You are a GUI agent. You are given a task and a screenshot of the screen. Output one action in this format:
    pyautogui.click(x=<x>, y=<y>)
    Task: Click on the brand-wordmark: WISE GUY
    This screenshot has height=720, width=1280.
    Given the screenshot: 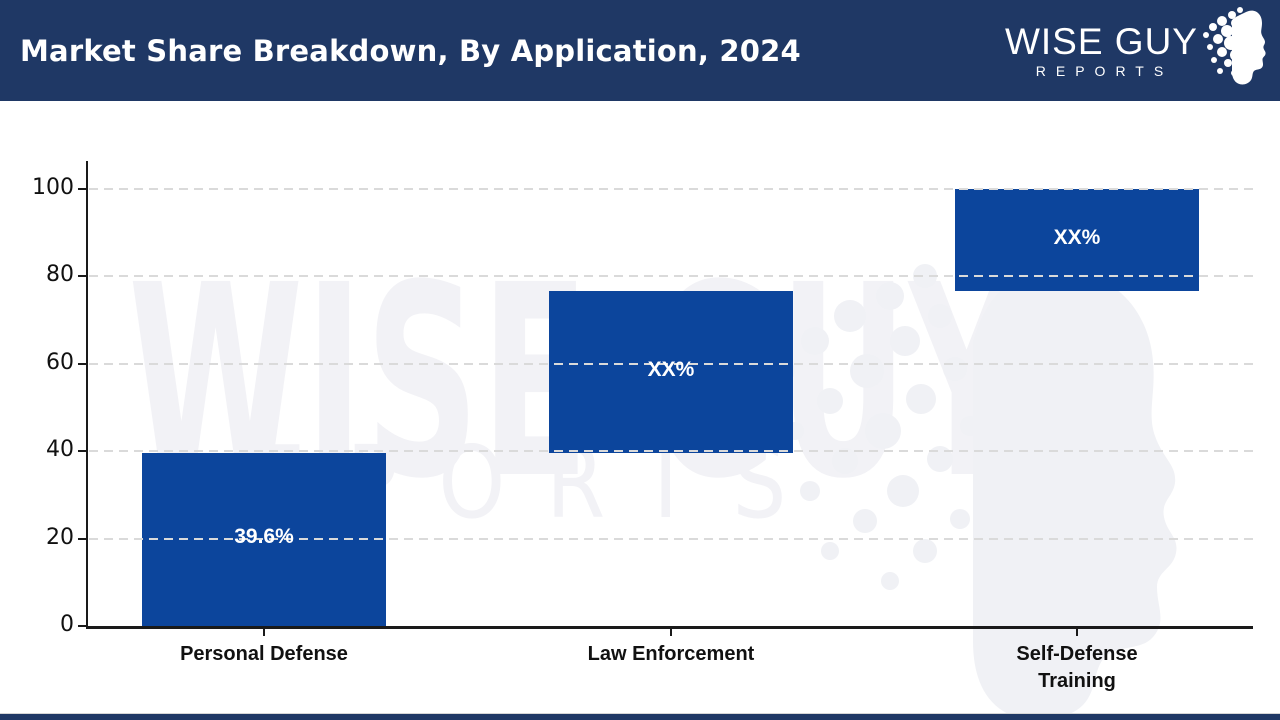 What is the action you would take?
    pyautogui.click(x=1101, y=41)
    